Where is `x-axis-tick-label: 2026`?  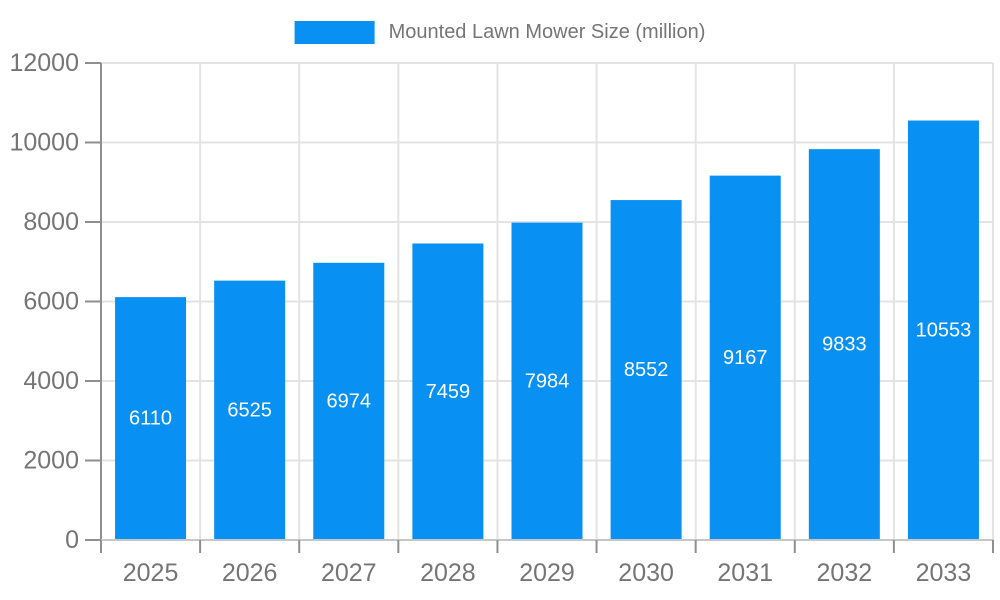
x-axis-tick-label: 2026 is located at coordinates (250, 573).